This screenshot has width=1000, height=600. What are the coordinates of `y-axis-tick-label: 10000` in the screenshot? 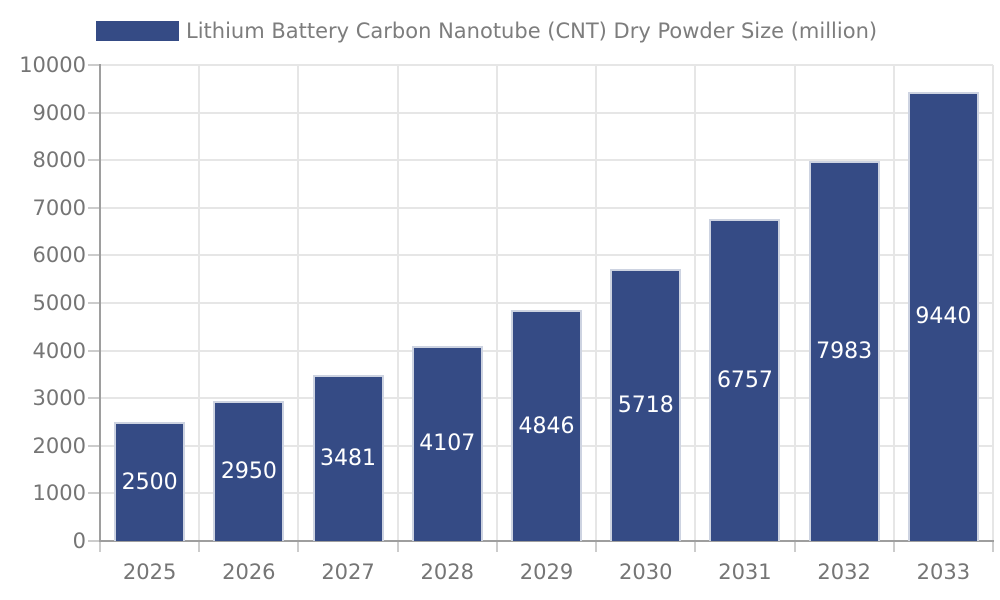 It's located at (52, 65).